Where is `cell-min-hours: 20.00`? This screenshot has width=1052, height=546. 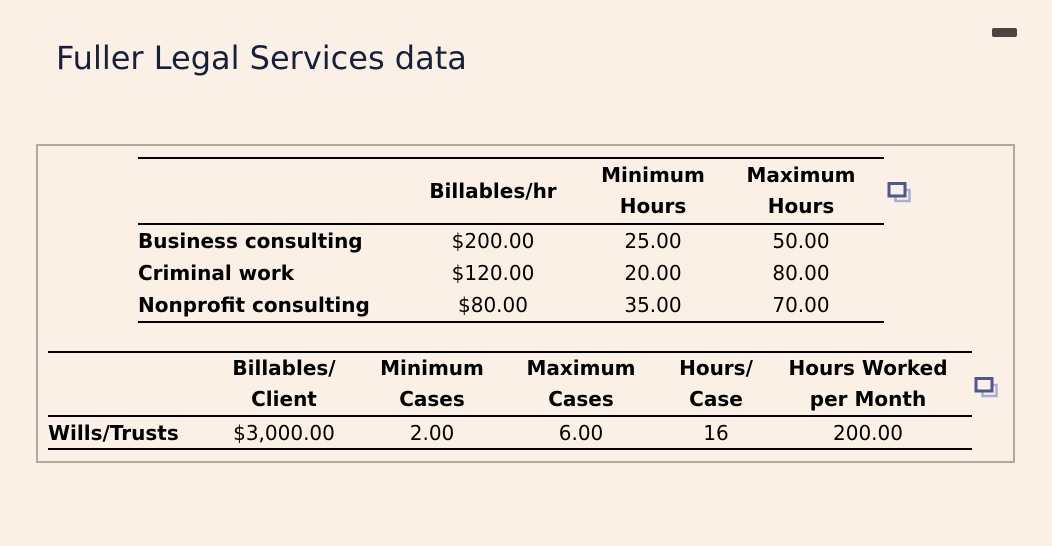
cell-min-hours: 20.00 is located at coordinates (653, 273).